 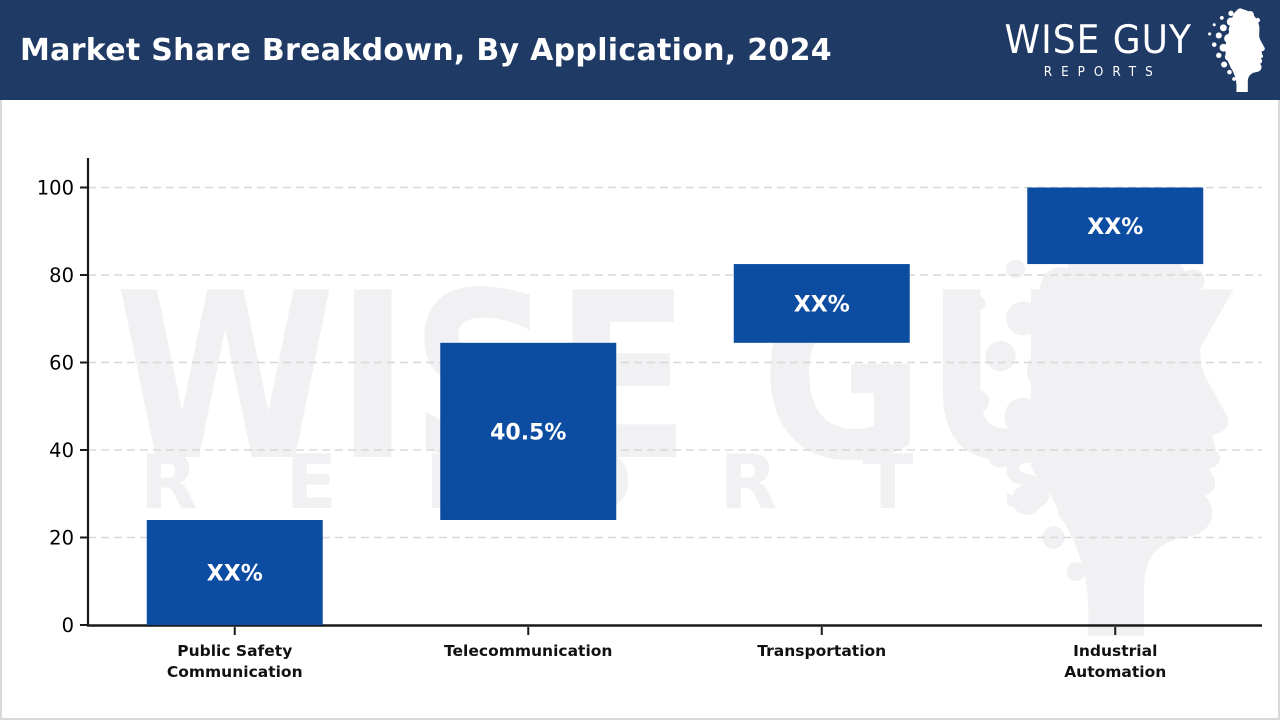 I want to click on category-label-industrial-automation: Industrial Automation, so click(x=1115, y=661).